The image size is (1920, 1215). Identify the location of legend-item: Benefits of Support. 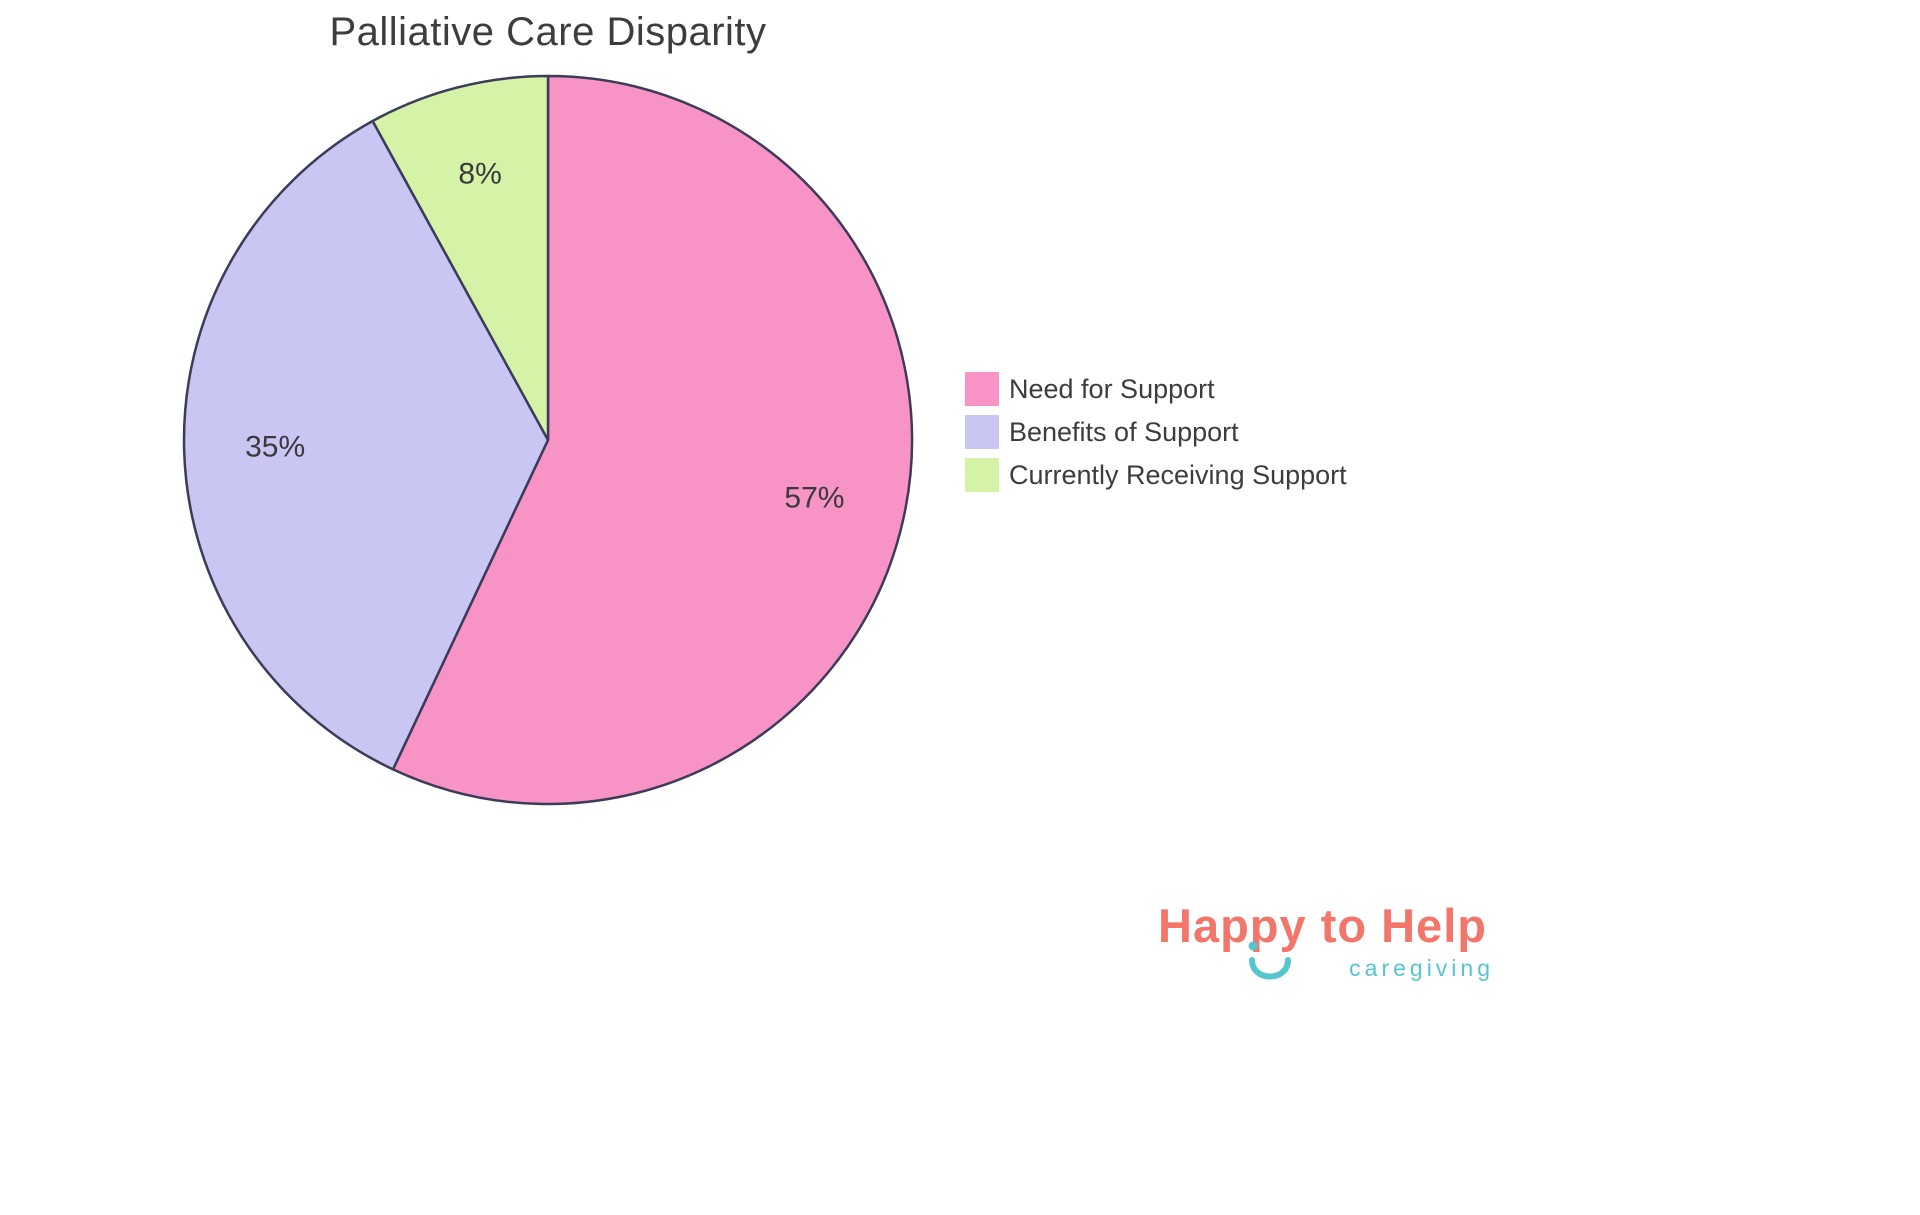
(1156, 432).